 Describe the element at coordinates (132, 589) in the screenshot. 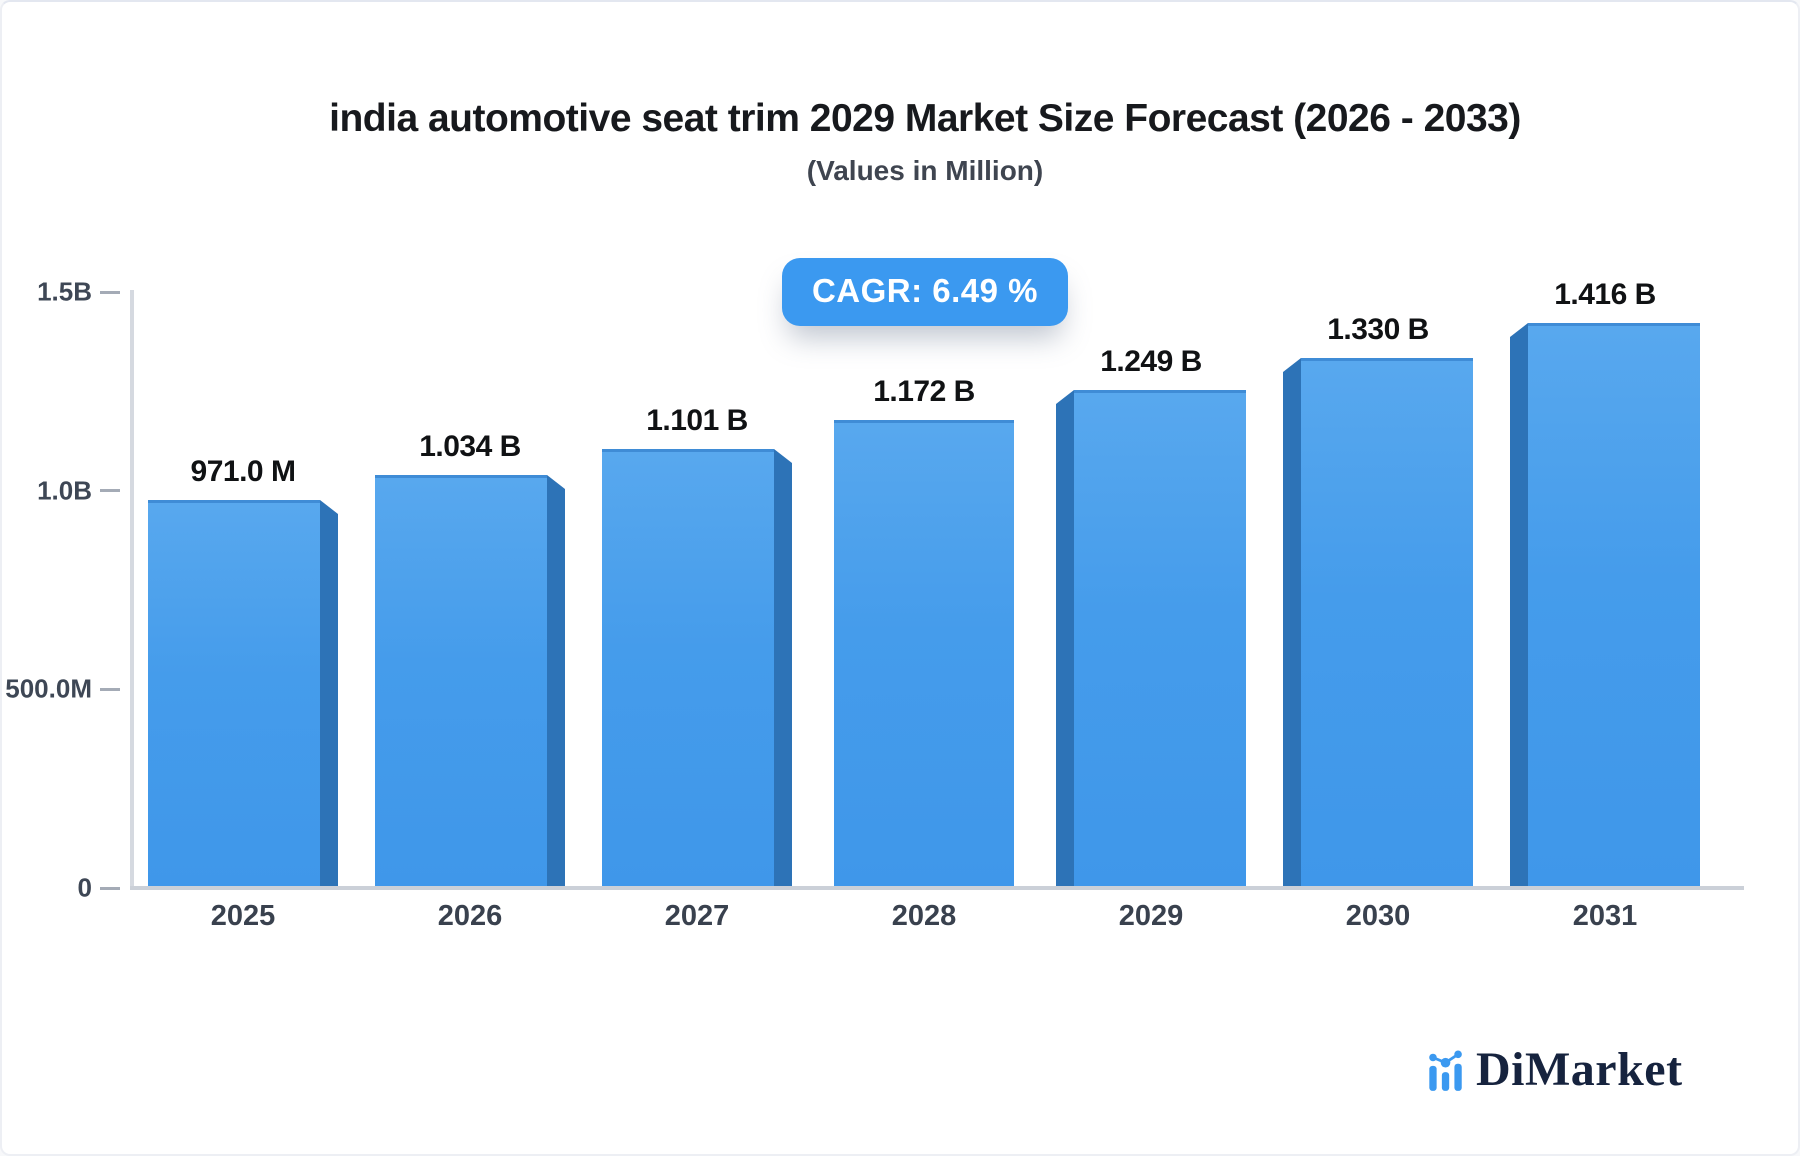

I see `y-axis-line` at that location.